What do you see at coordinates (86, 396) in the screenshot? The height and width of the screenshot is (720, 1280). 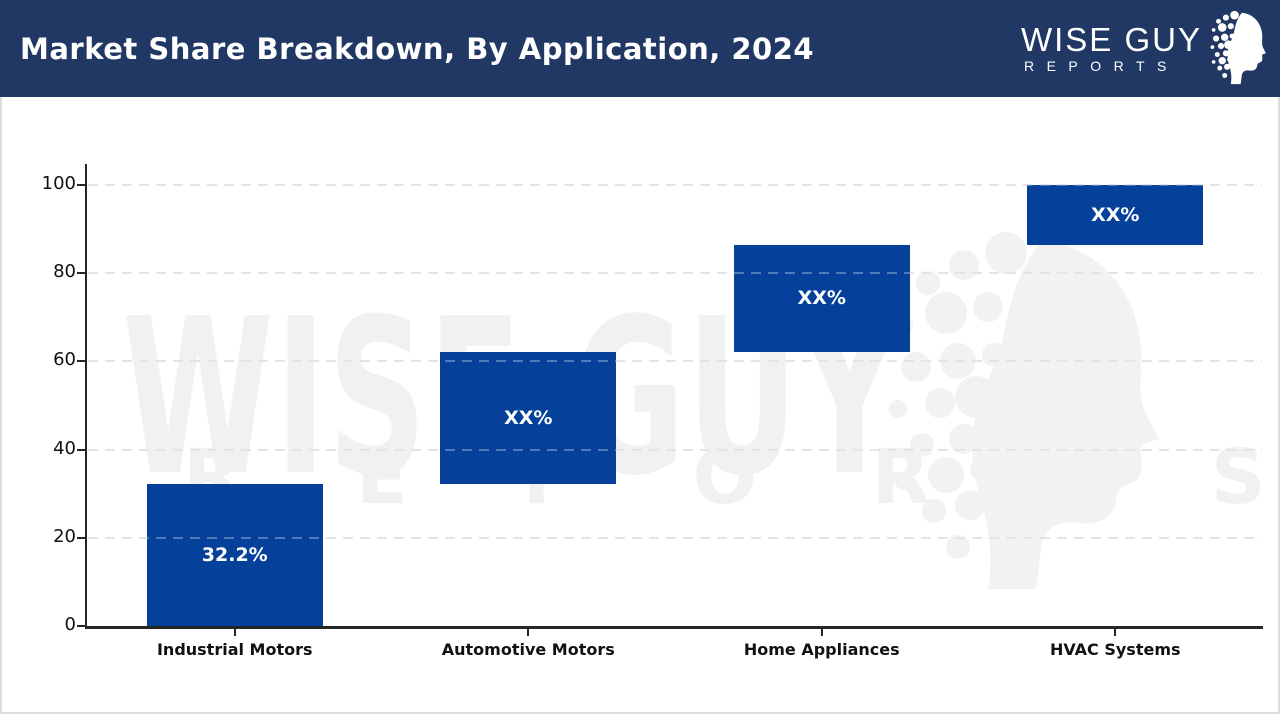 I see `y-axis-spine` at bounding box center [86, 396].